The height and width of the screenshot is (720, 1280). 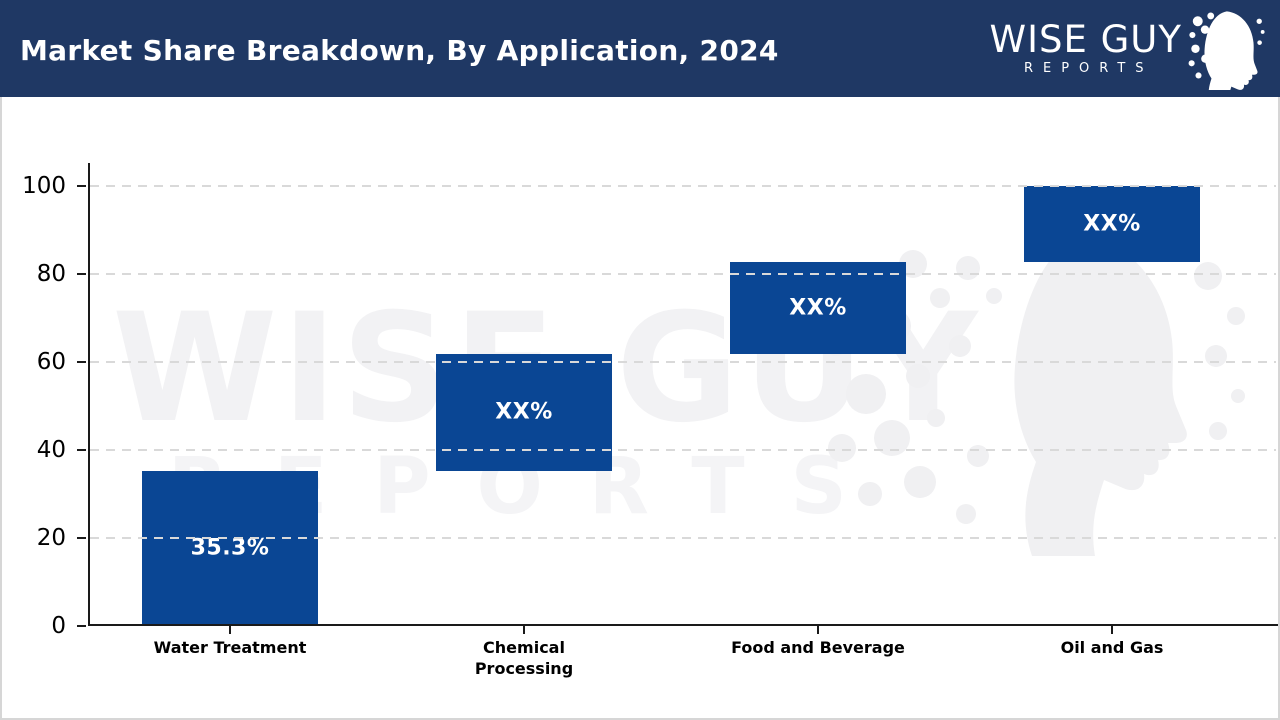 What do you see at coordinates (51, 450) in the screenshot?
I see `y-tick-label: 40` at bounding box center [51, 450].